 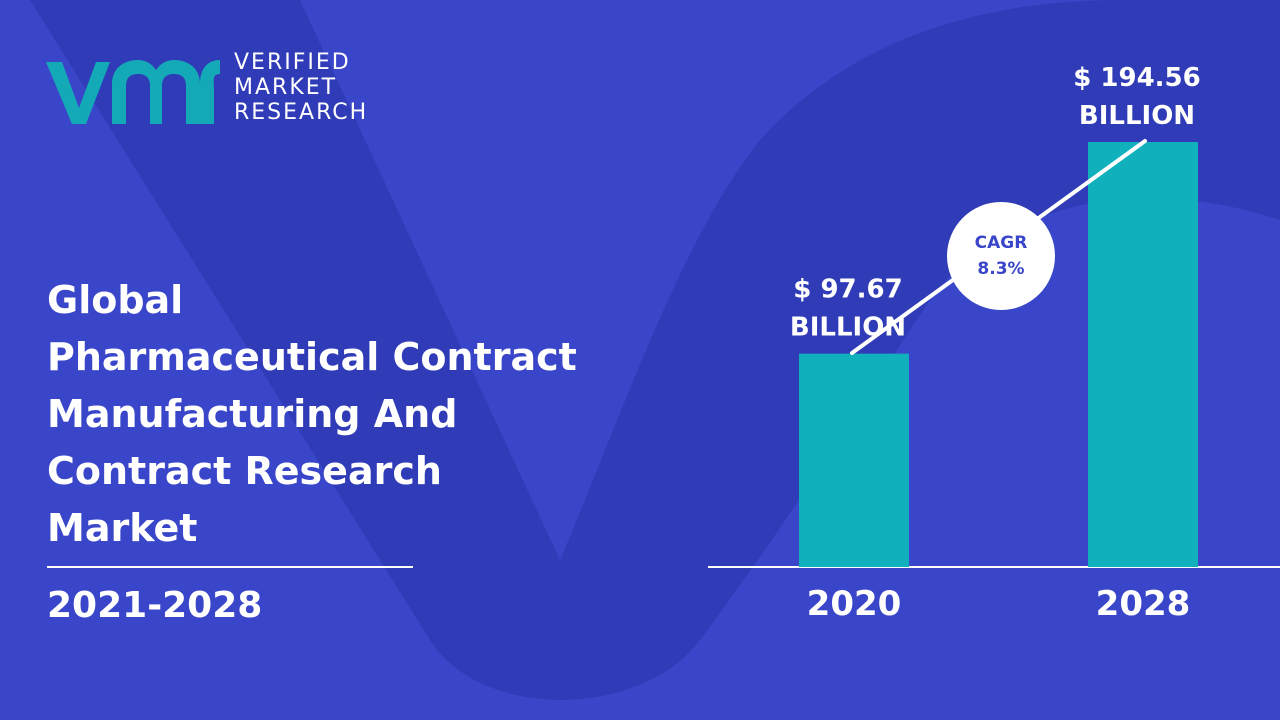 What do you see at coordinates (133, 92) in the screenshot?
I see `vmr-logo-icon` at bounding box center [133, 92].